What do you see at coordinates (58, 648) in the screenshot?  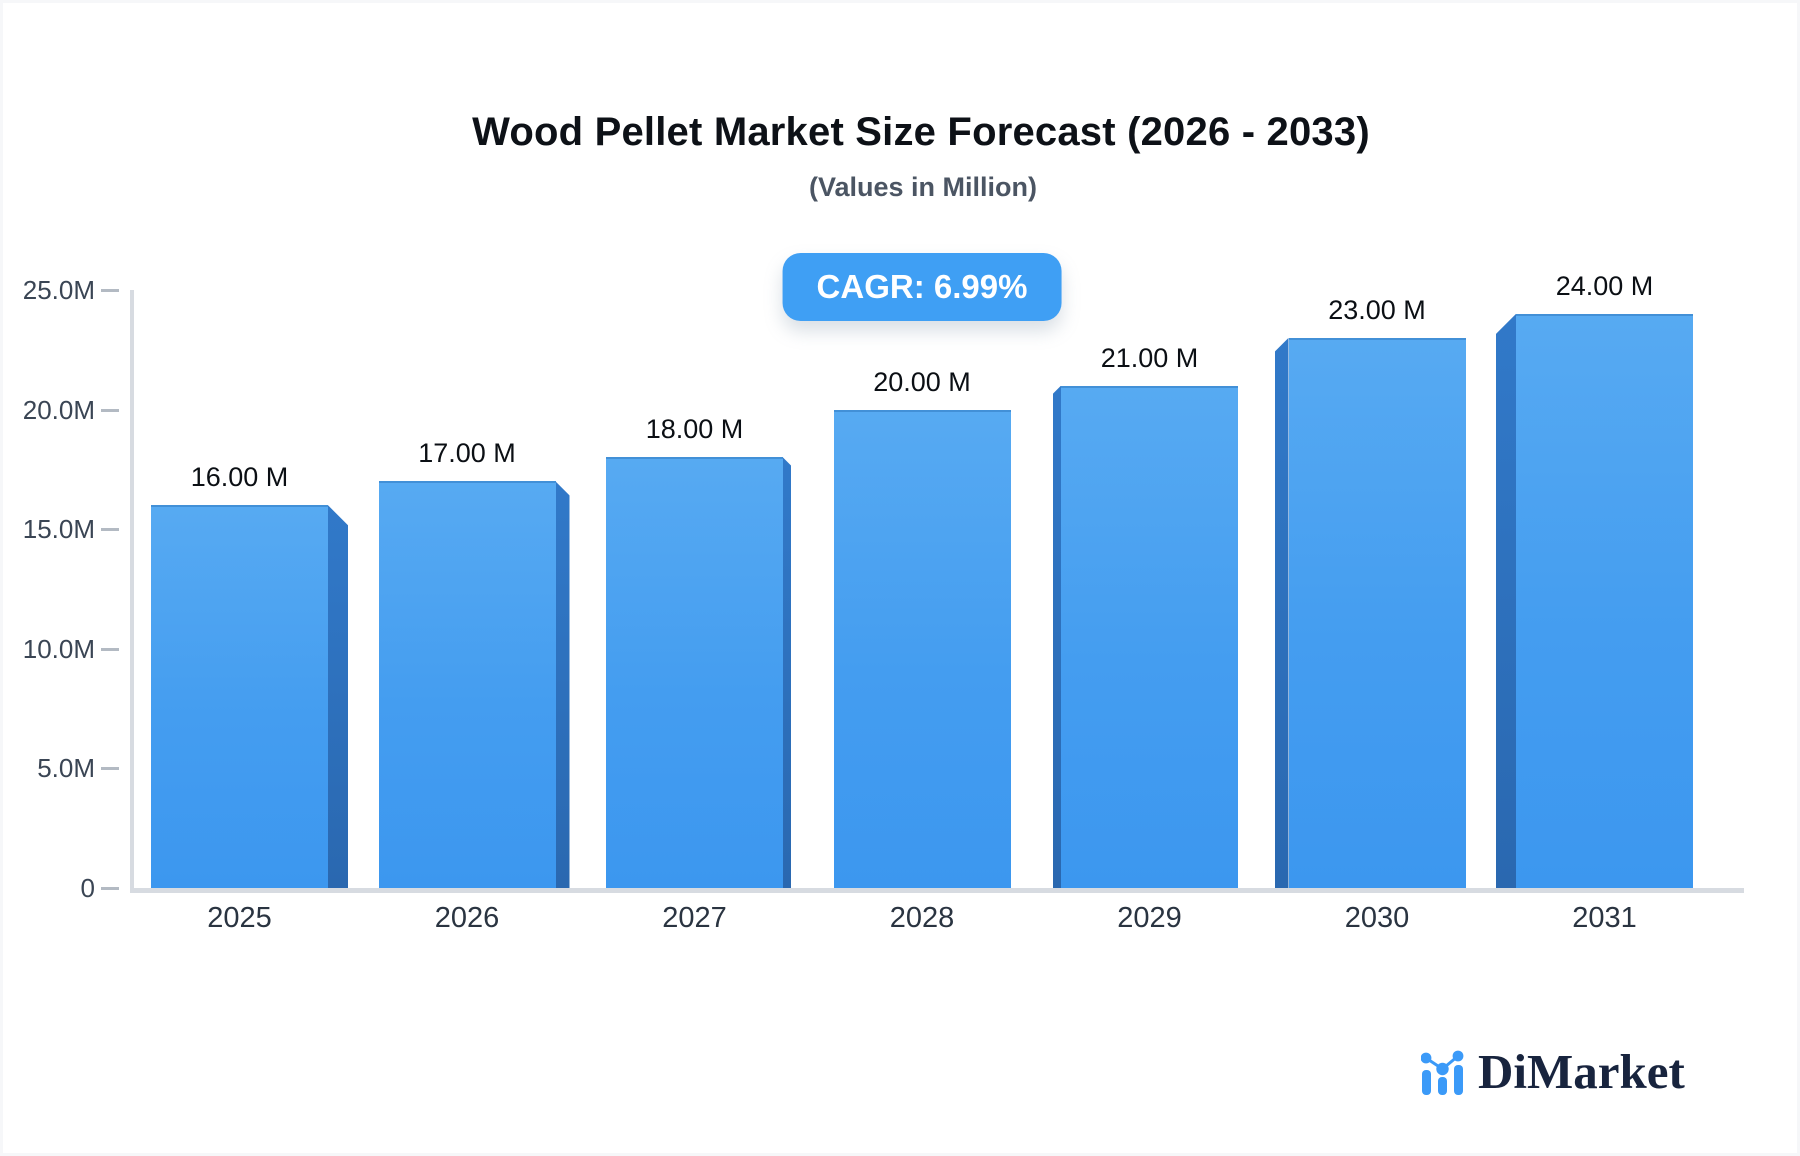 I see `y-axis-tick-label: 10.0M` at bounding box center [58, 648].